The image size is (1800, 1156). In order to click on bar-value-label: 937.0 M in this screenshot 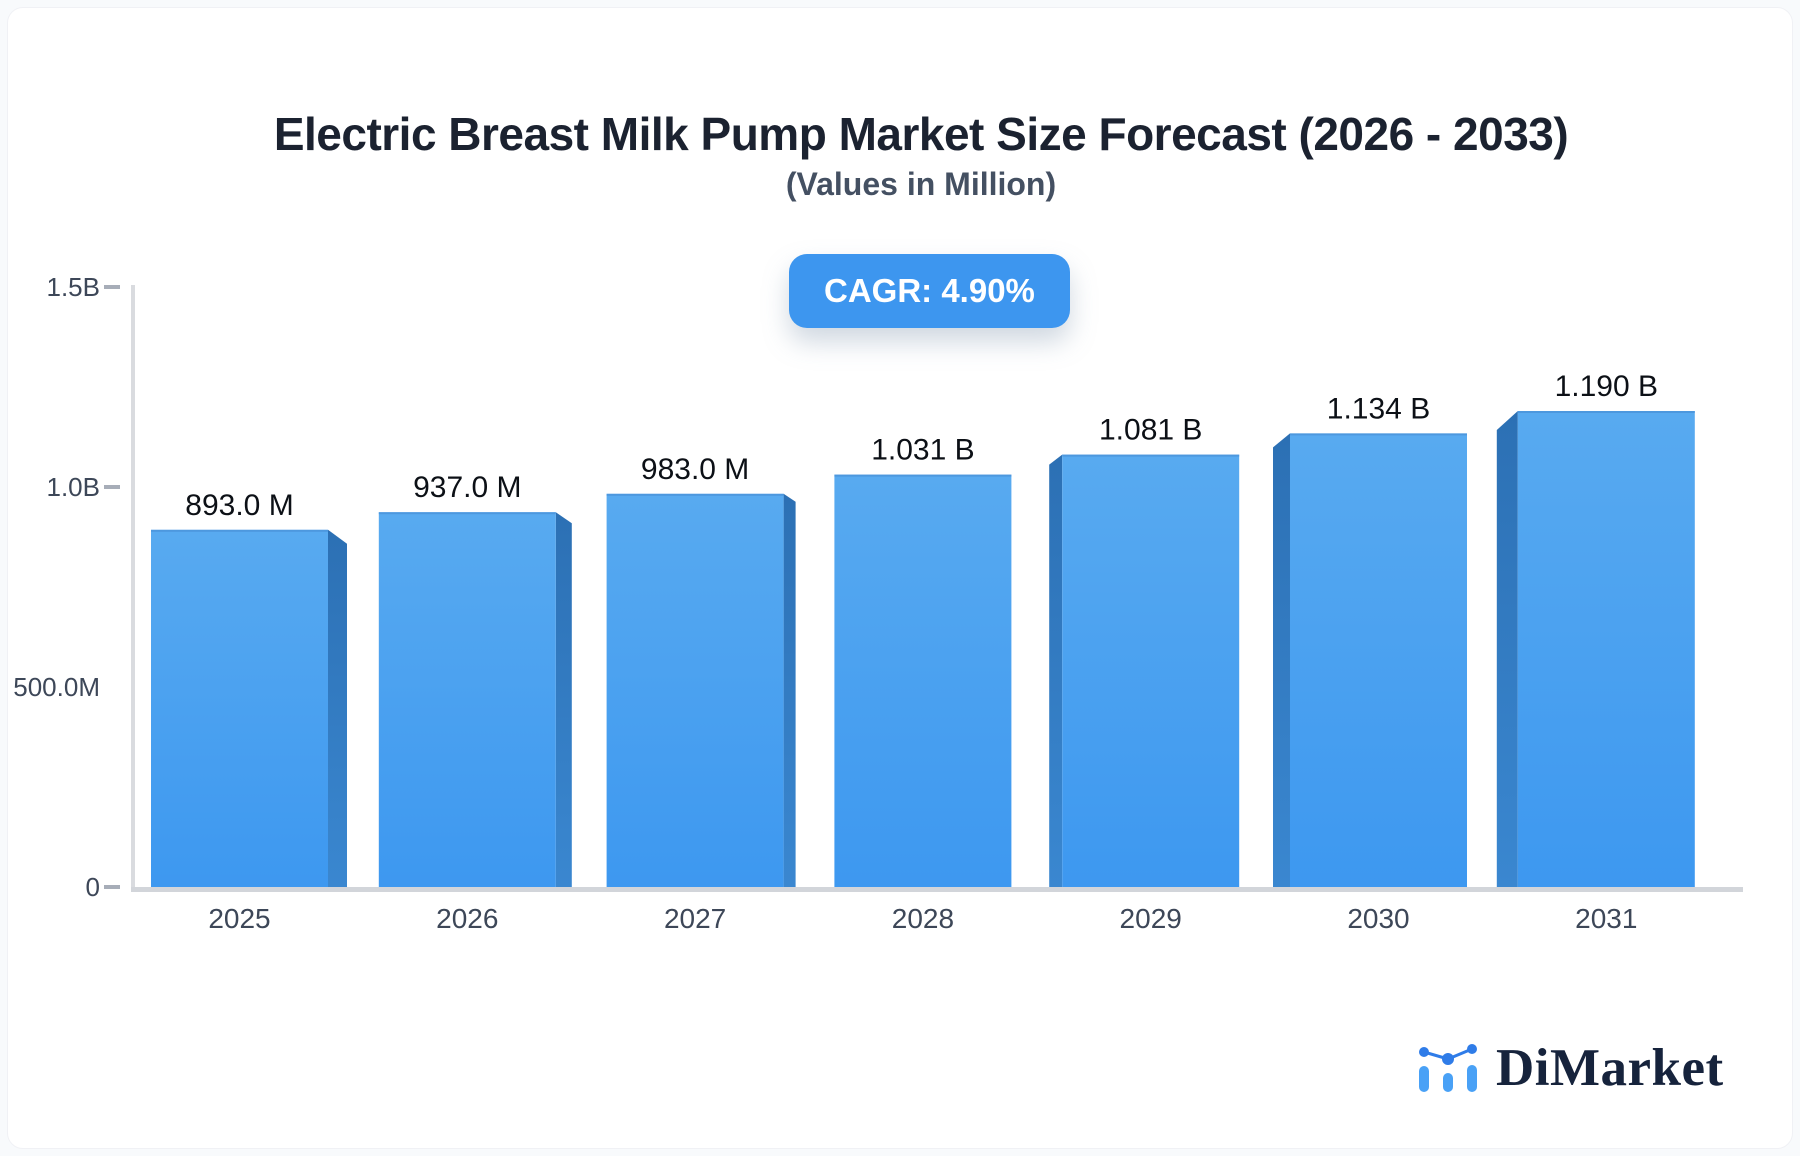, I will do `click(467, 487)`.